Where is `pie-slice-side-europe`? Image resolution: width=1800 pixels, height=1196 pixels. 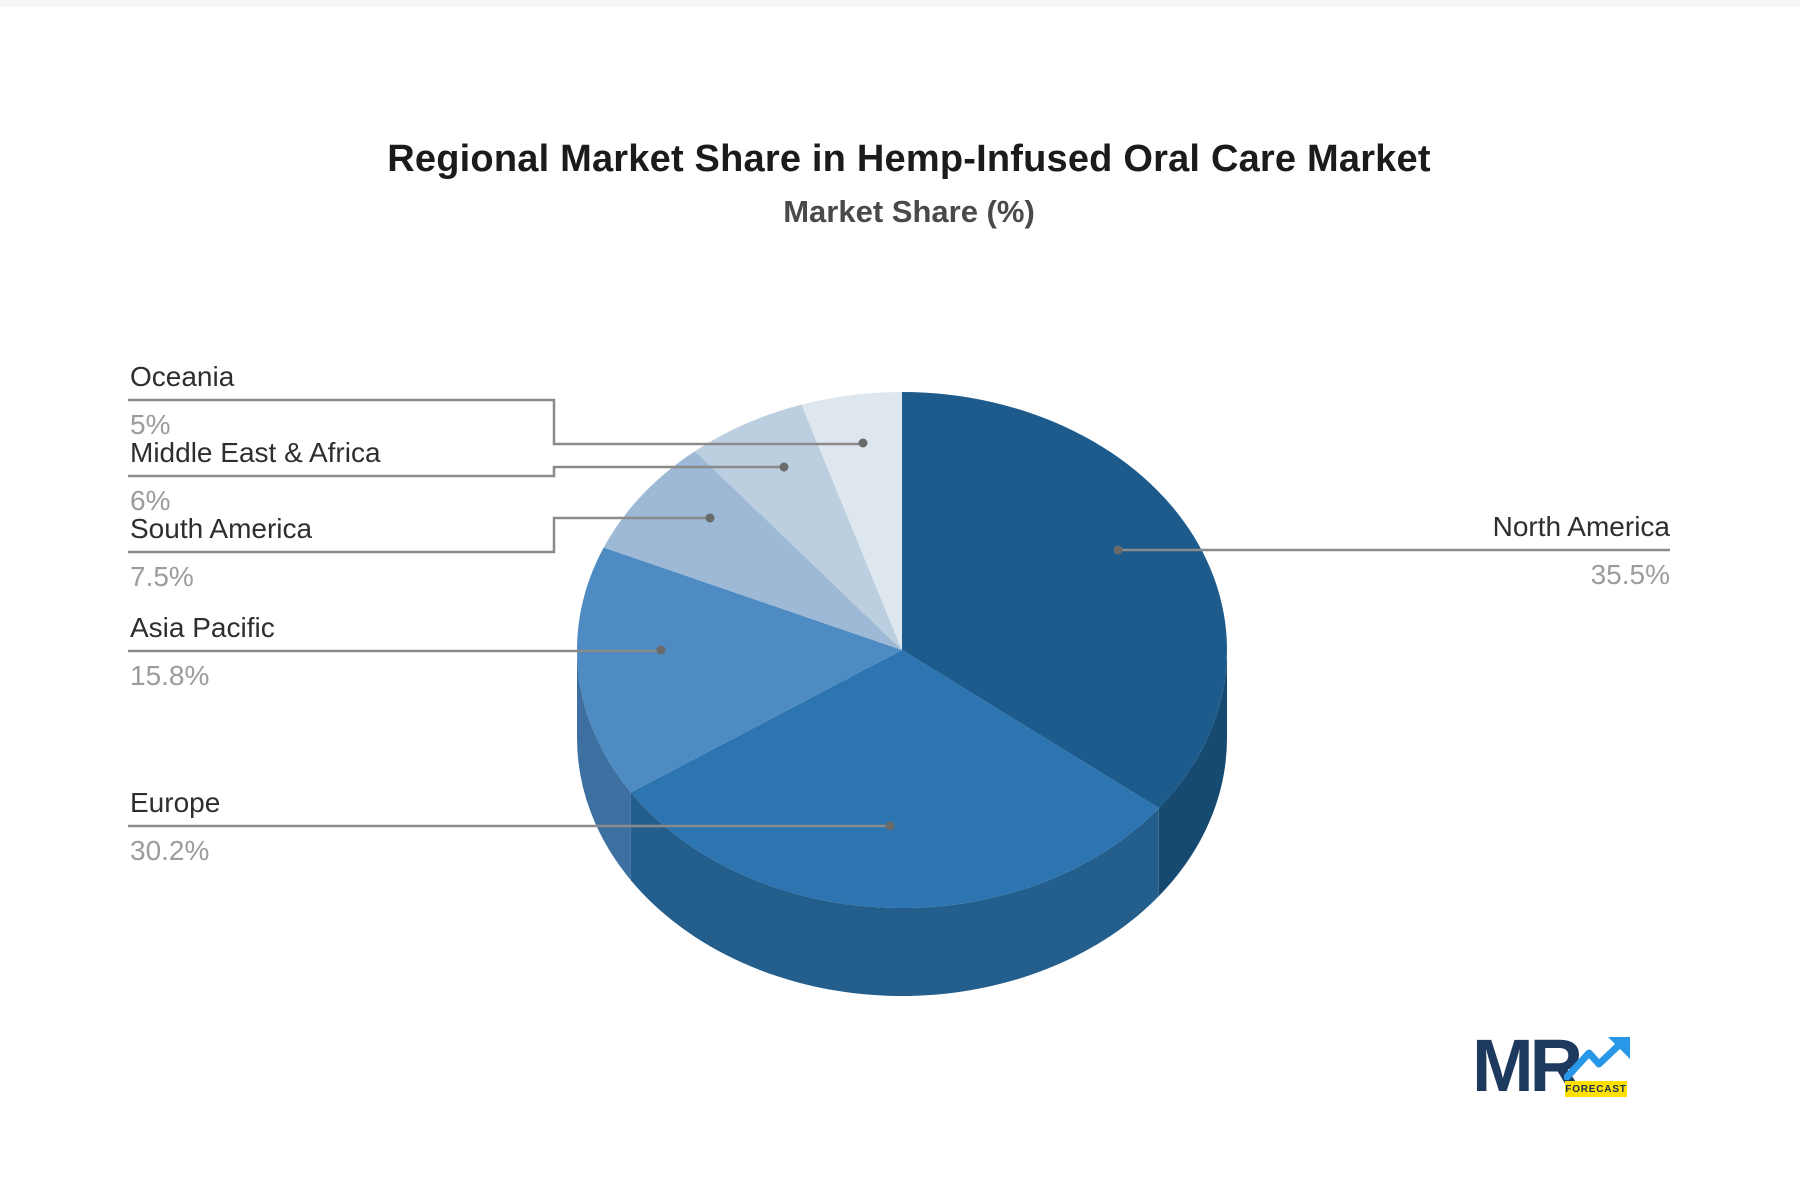 pie-slice-side-europe is located at coordinates (894, 894).